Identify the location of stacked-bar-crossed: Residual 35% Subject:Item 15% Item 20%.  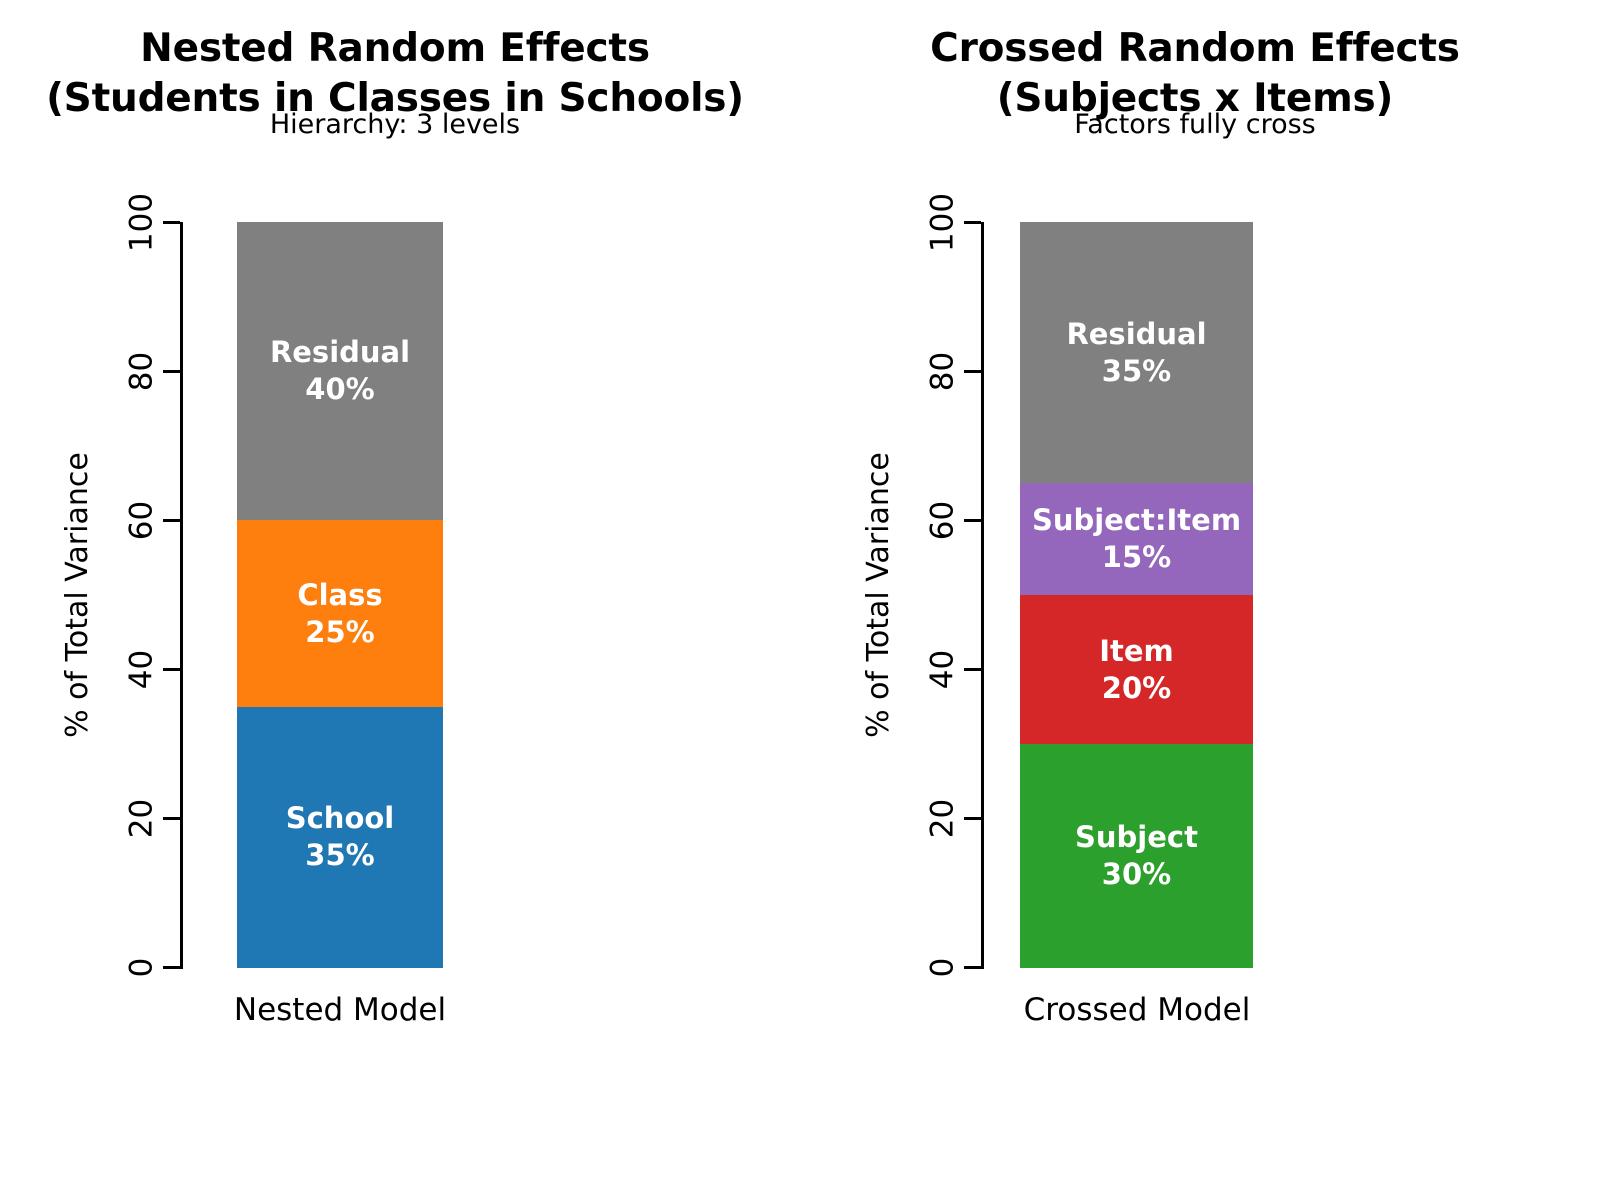
(1136, 595).